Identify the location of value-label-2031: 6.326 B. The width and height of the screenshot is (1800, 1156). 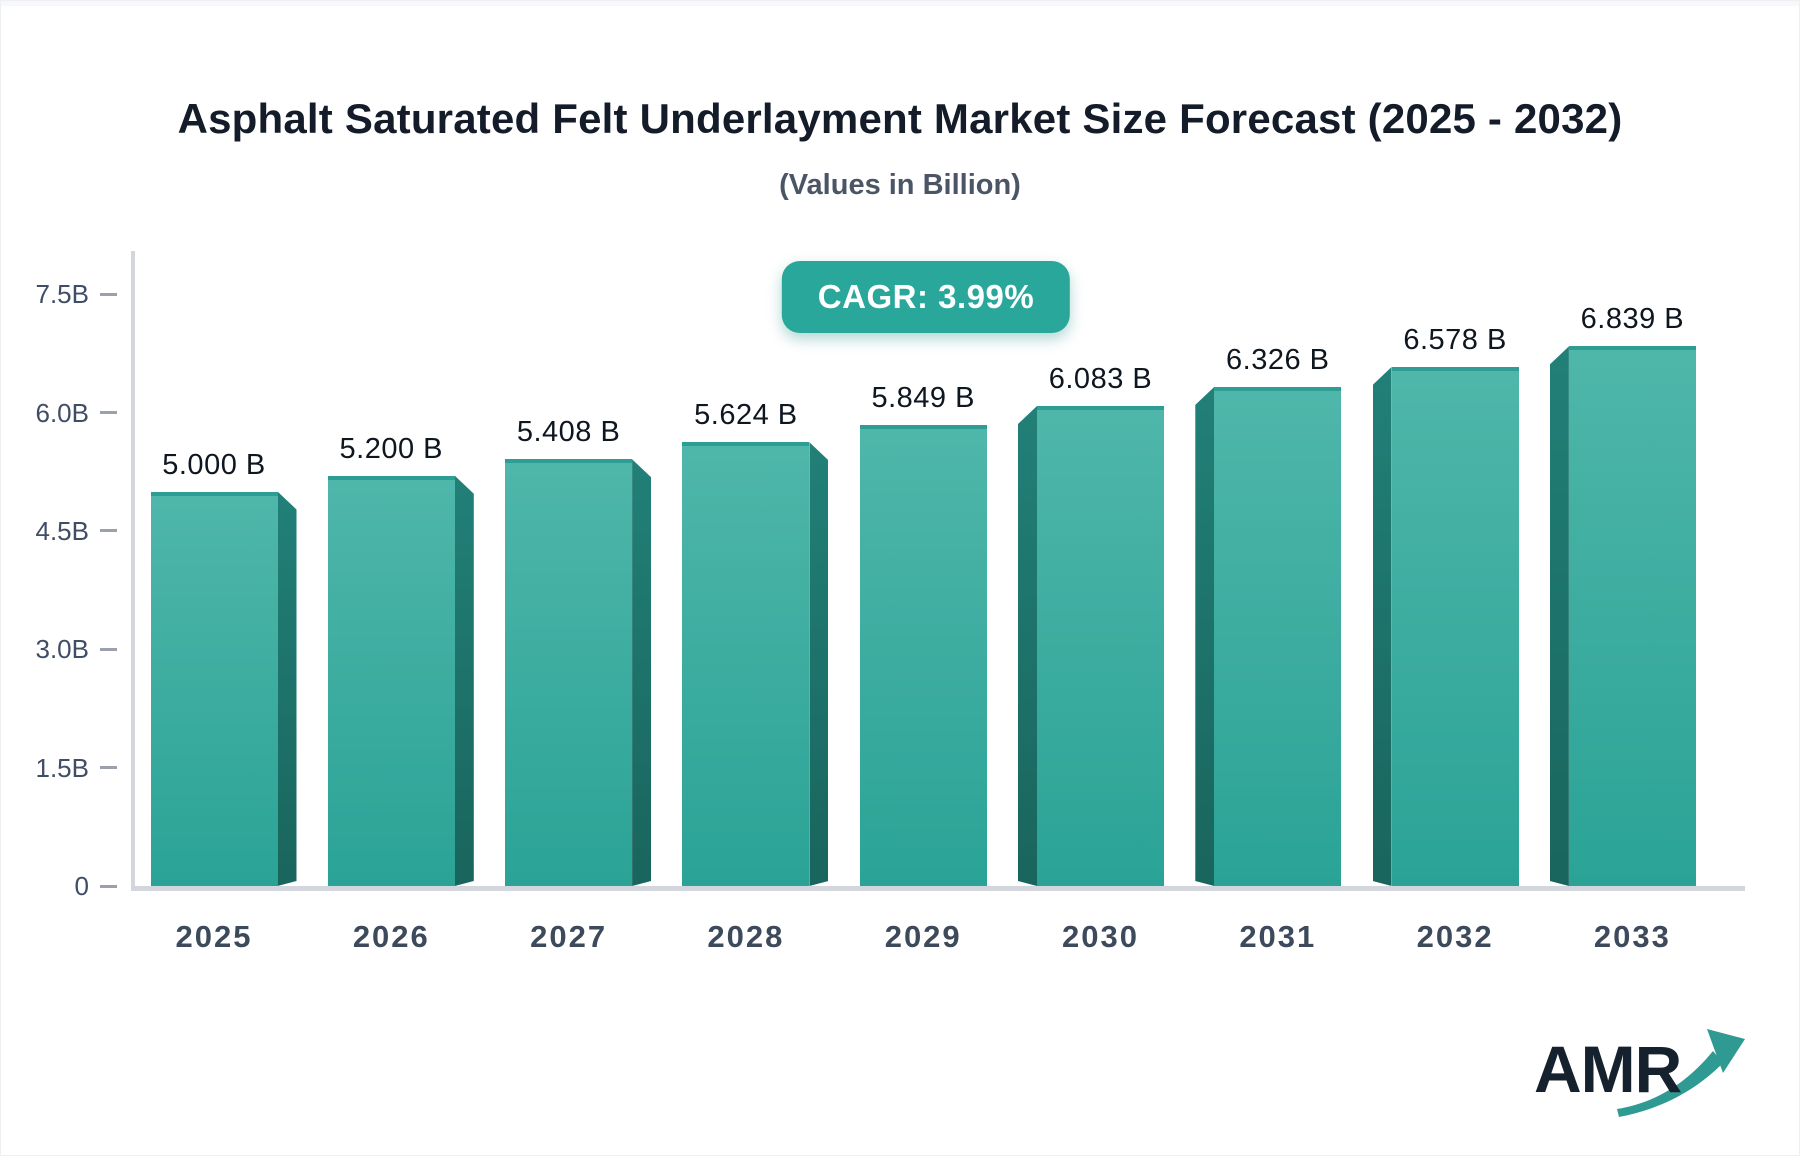
(1278, 359).